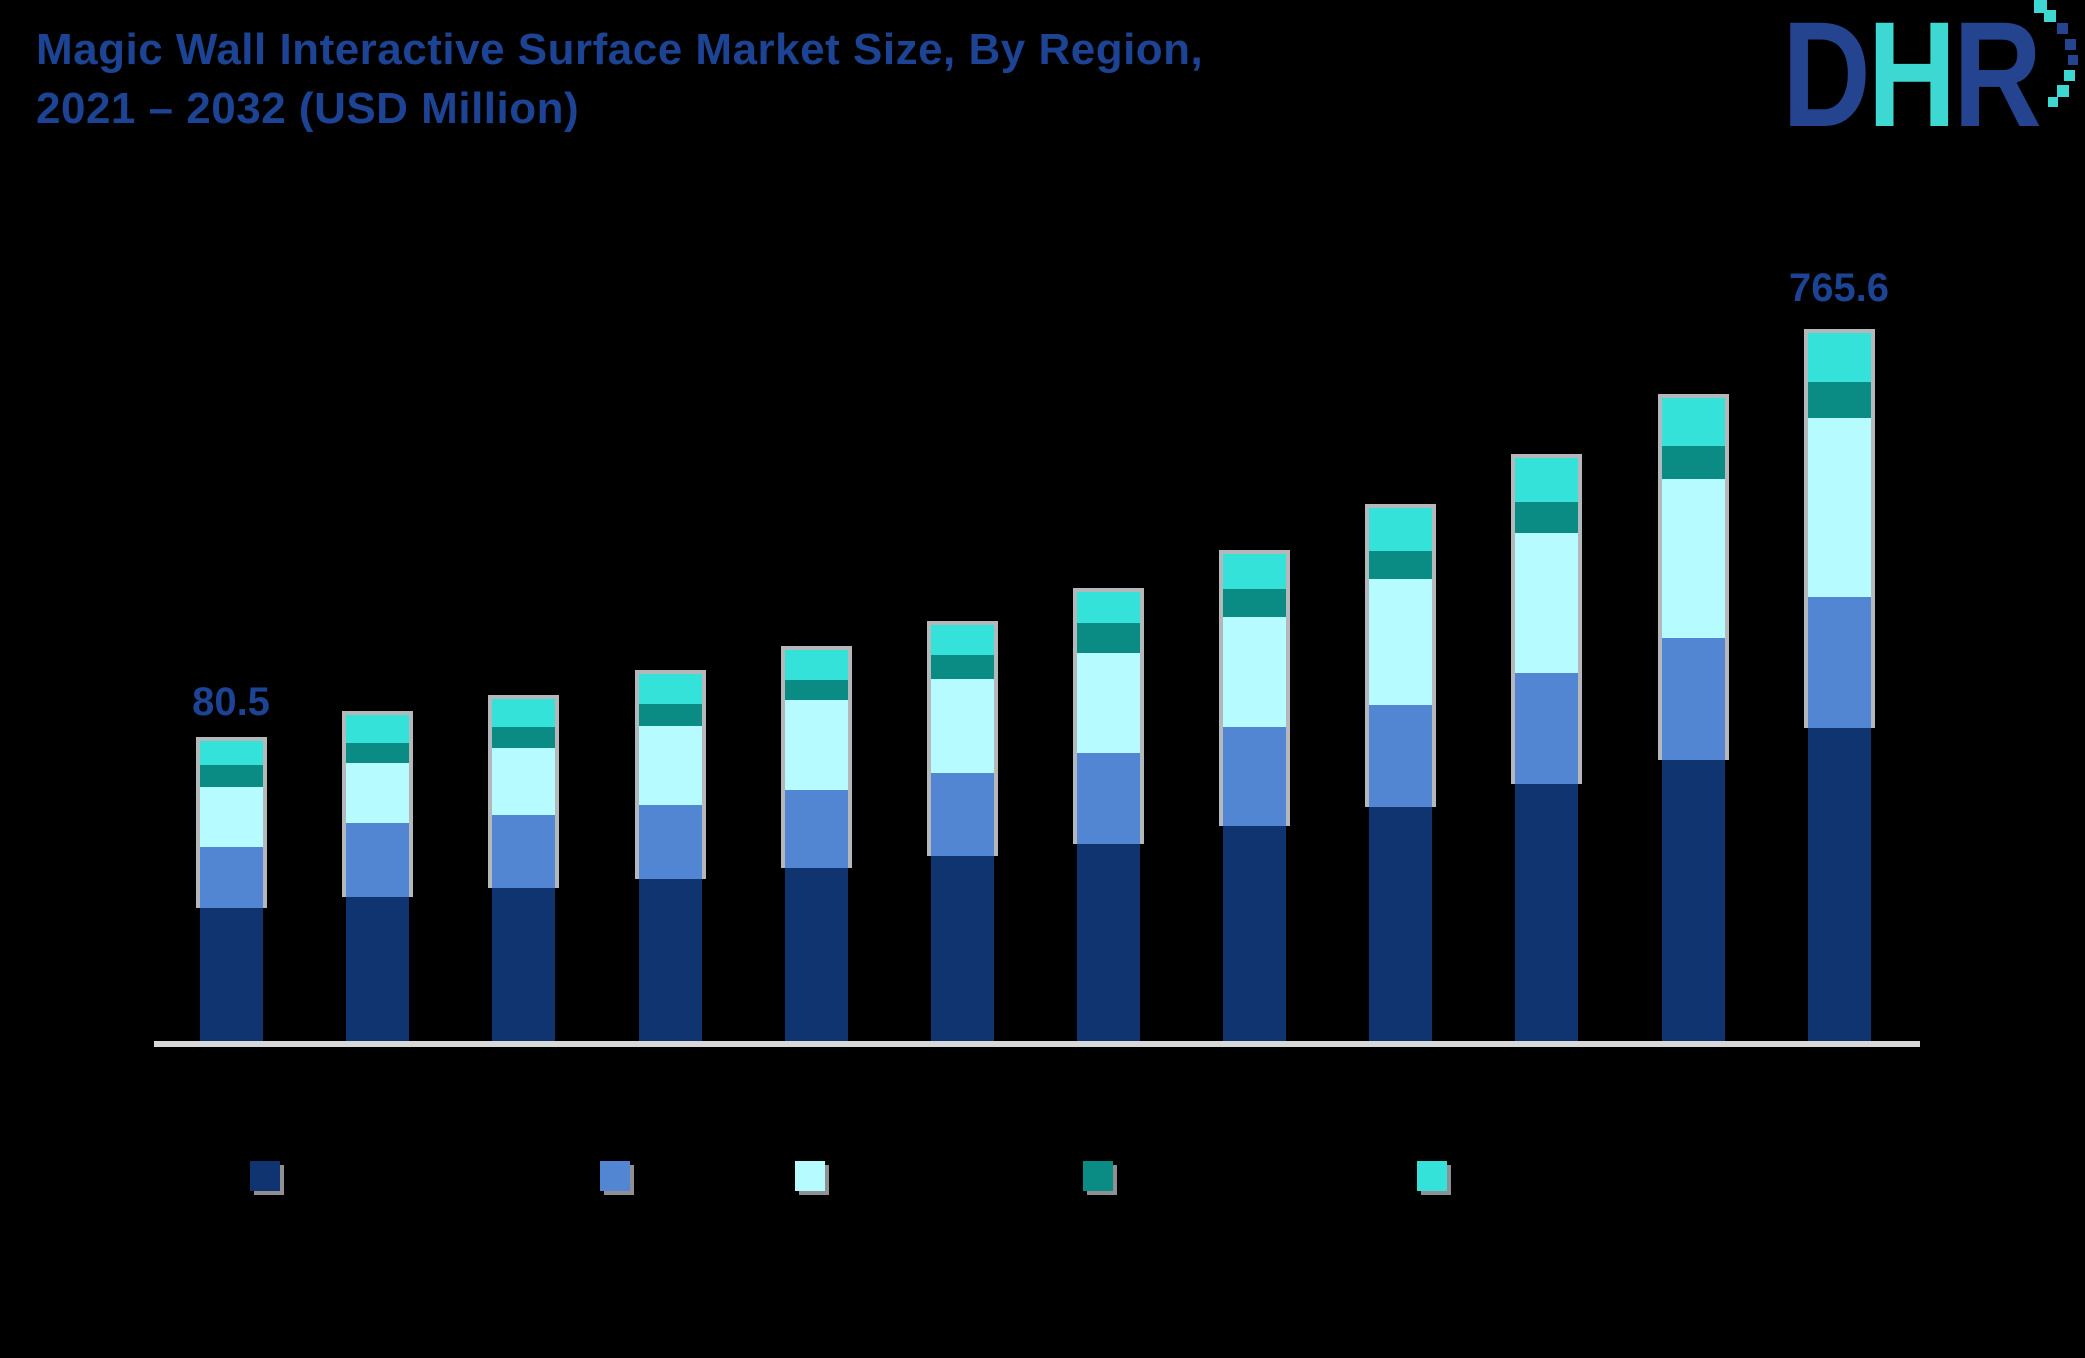 This screenshot has width=2085, height=1358. I want to click on bar-2030, so click(1546, 747).